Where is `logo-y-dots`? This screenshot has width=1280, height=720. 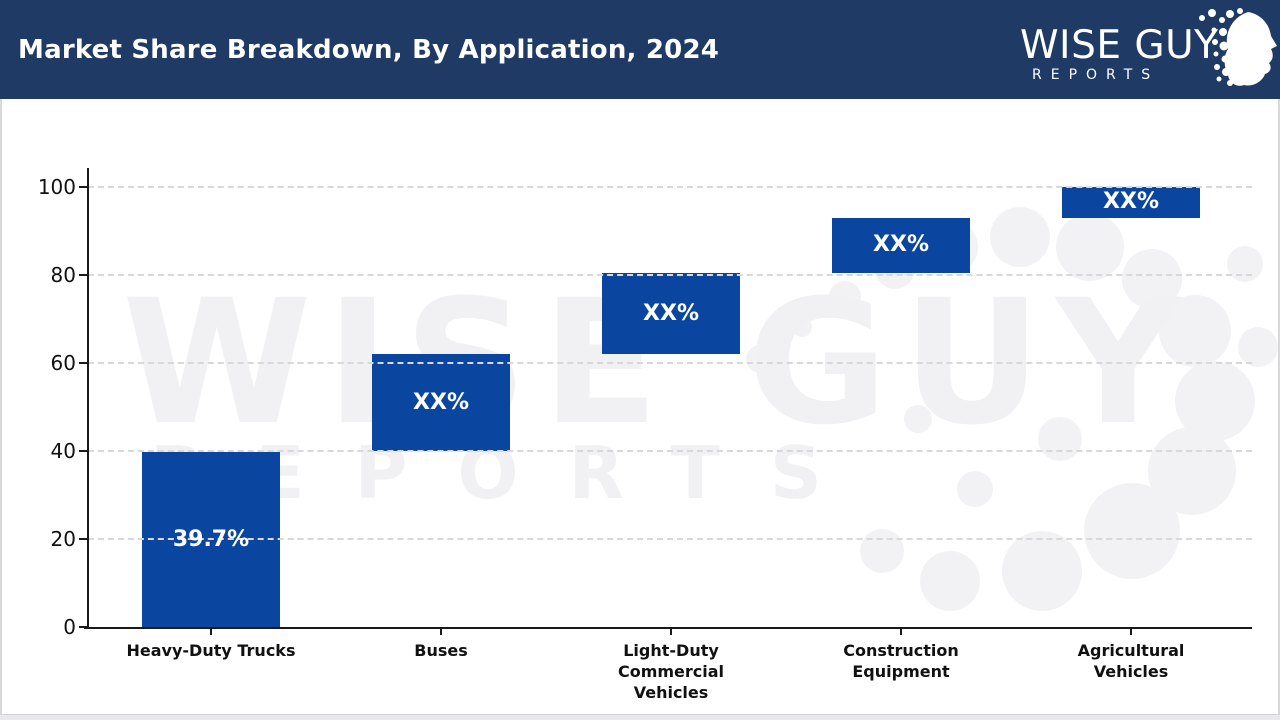 logo-y-dots is located at coordinates (1207, 15).